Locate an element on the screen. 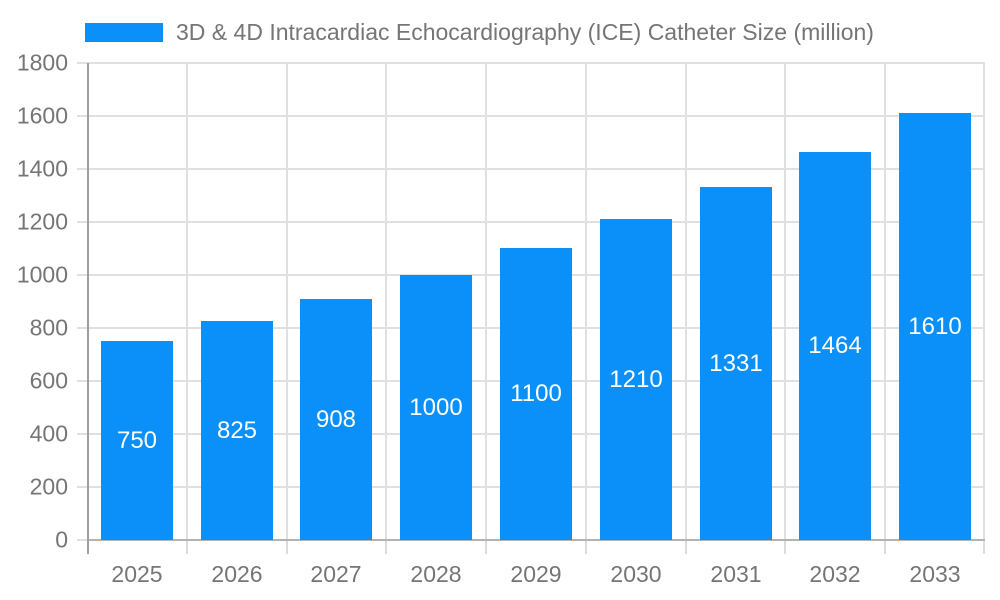  x-axis-labels: 2025 2026 2027 2028 2029 2030 2031 2032 2033 is located at coordinates (536, 576).